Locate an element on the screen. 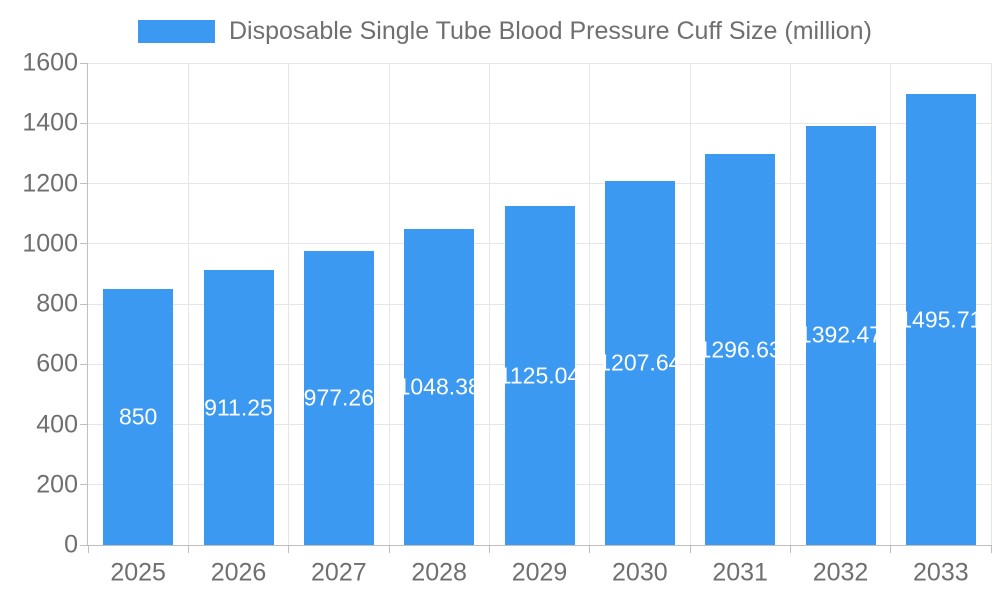 The image size is (1000, 600). x-tick-label: 2030 is located at coordinates (640, 572).